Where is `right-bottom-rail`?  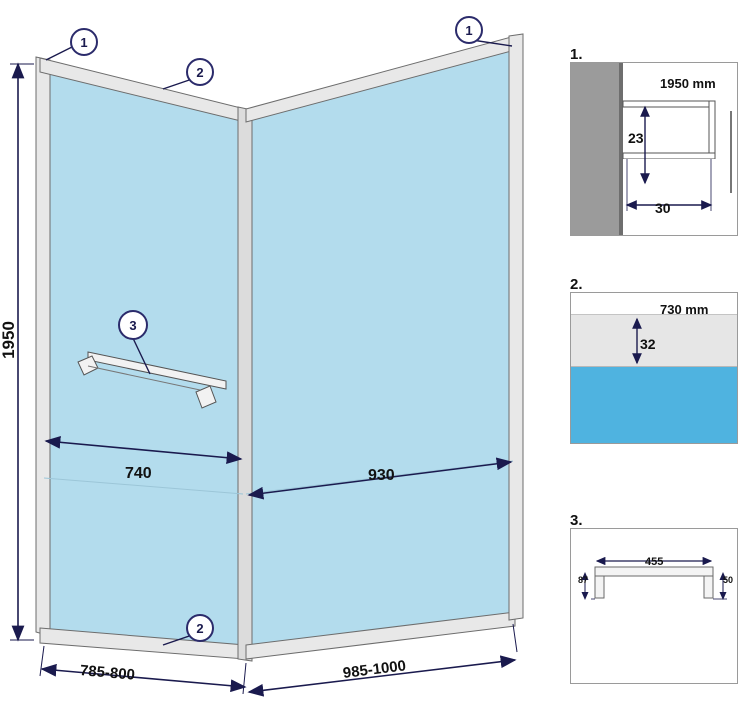
right-bottom-rail is located at coordinates (380, 635).